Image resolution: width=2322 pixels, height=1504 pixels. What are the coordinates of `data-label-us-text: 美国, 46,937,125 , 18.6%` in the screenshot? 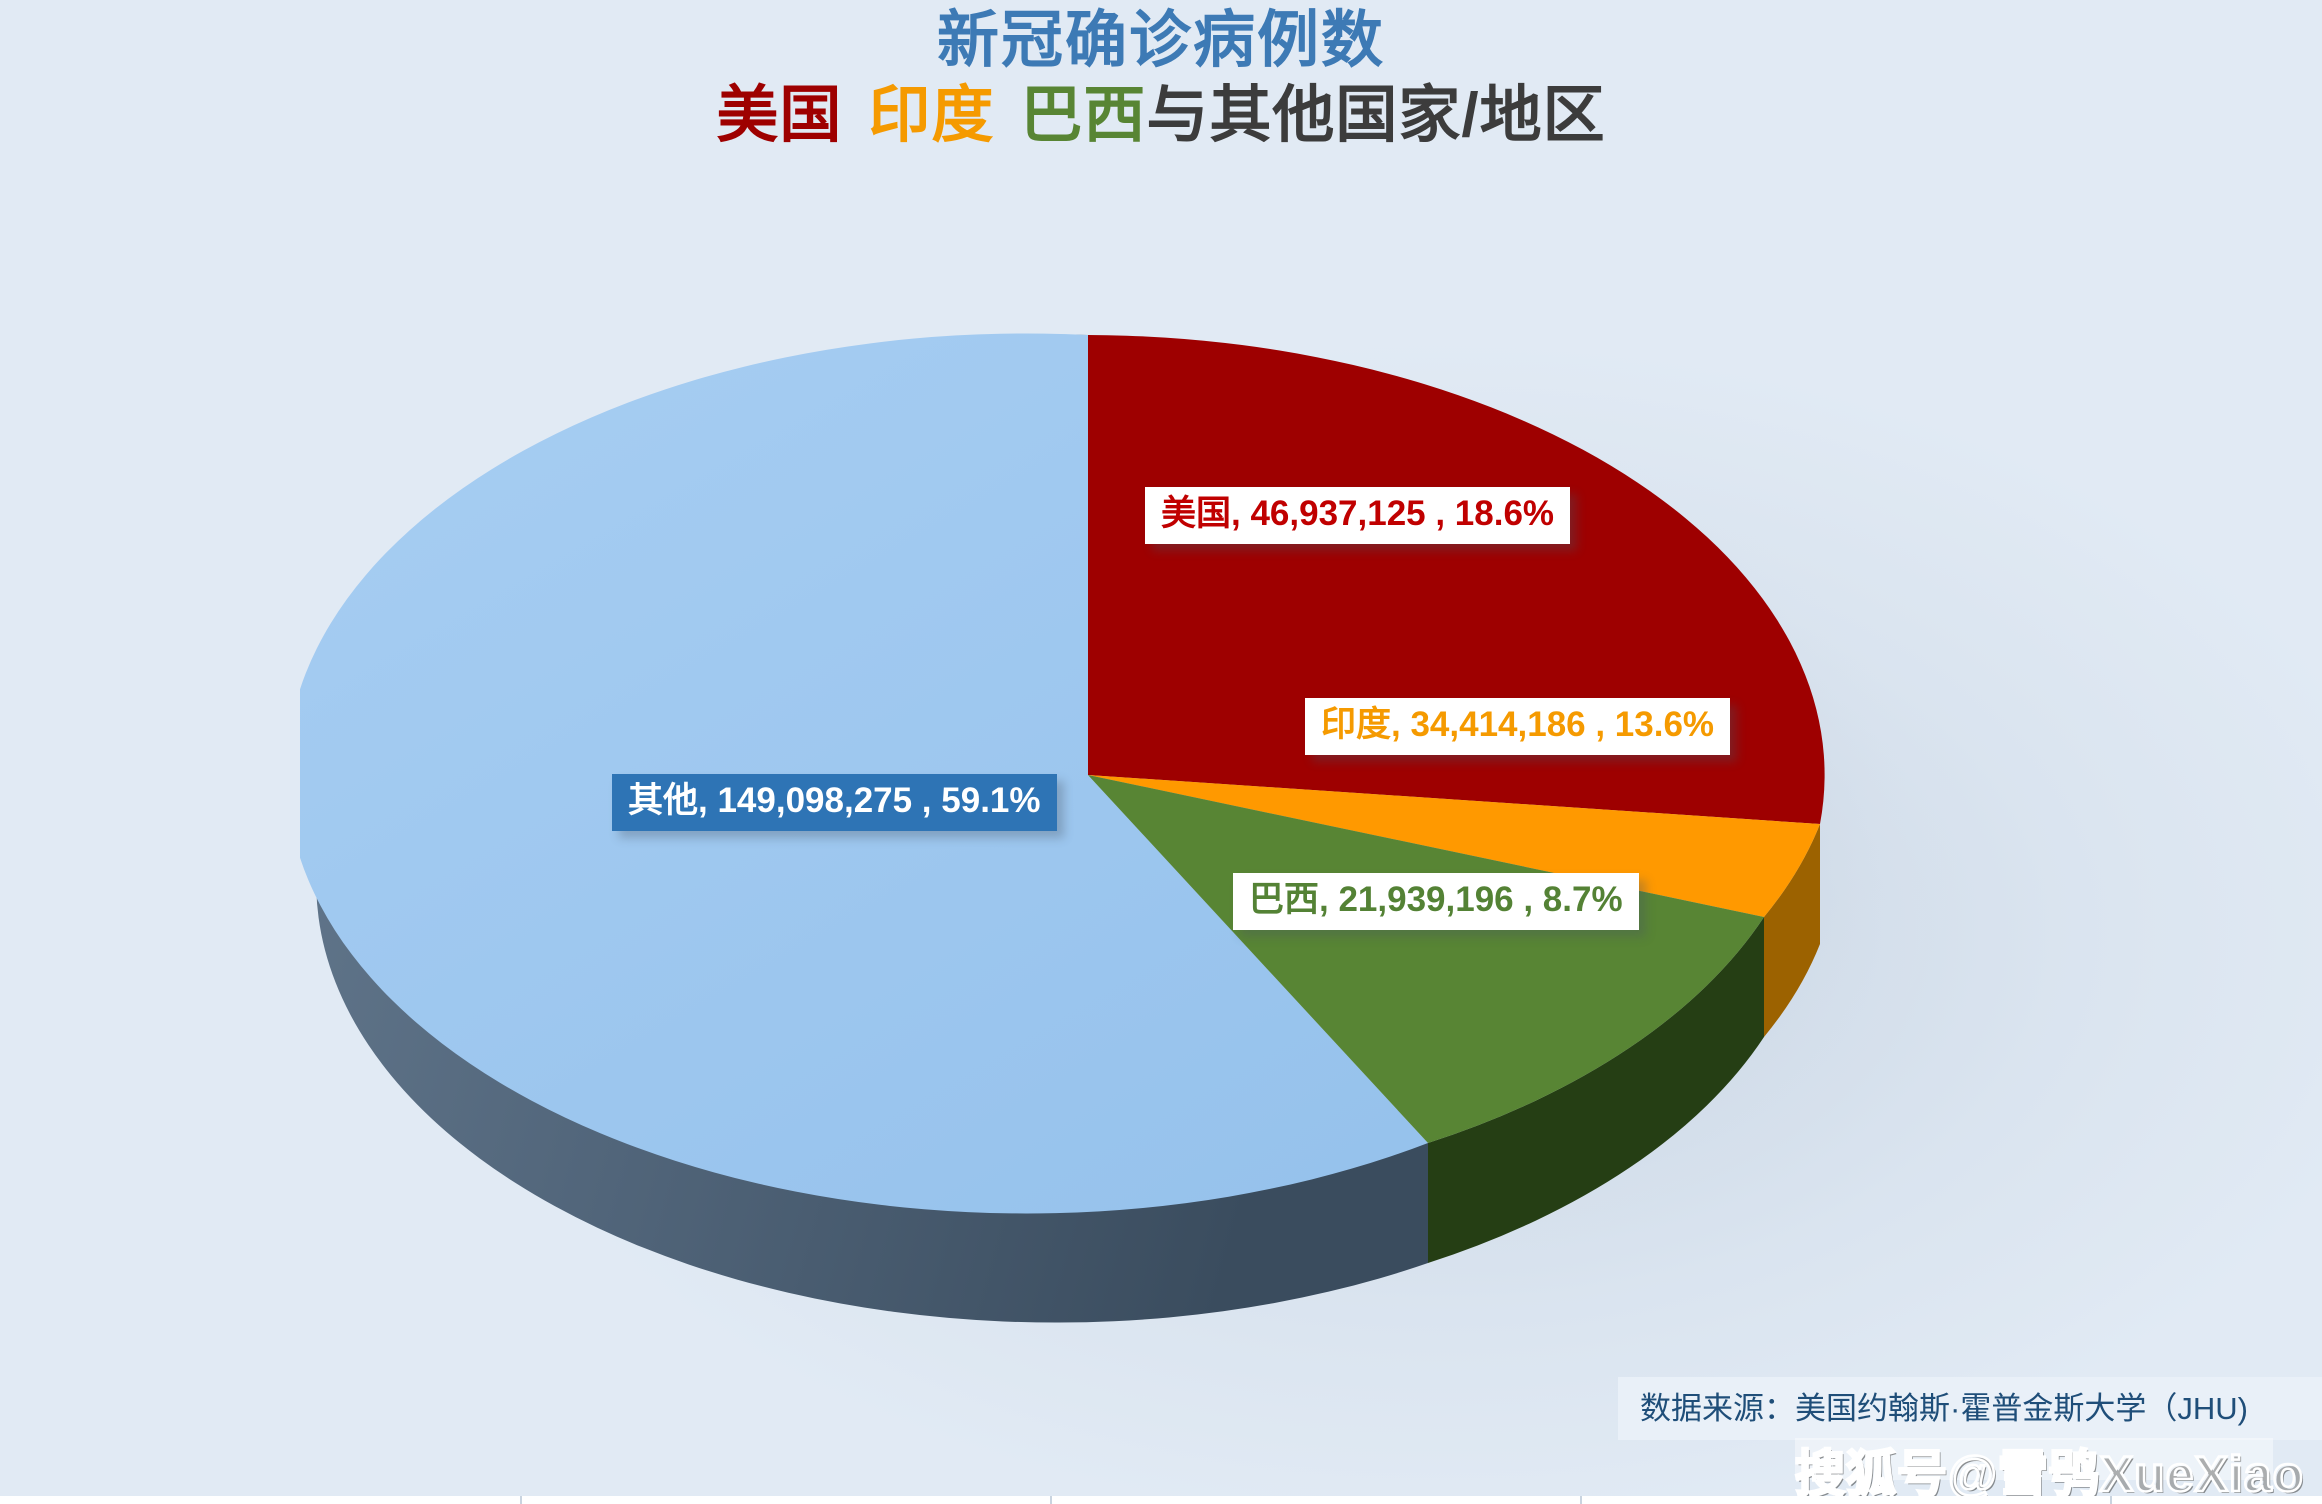 It's located at (1358, 513).